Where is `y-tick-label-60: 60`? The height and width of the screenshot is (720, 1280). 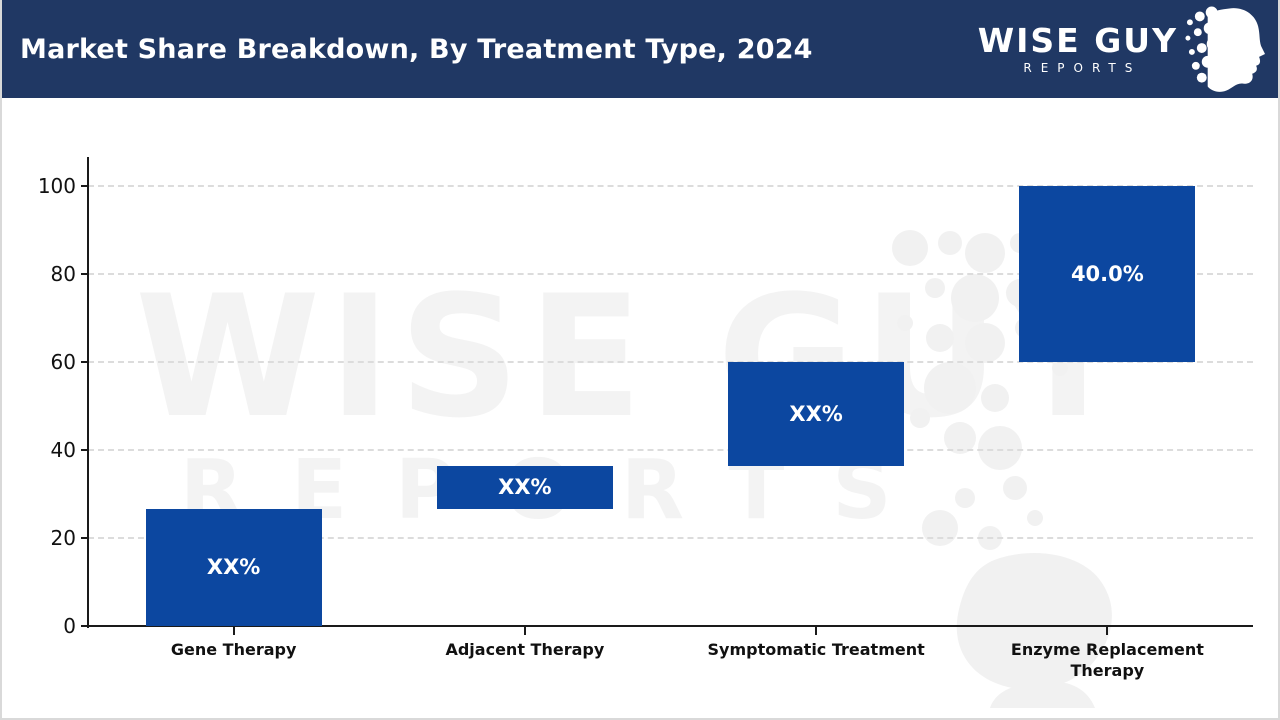 y-tick-label-60: 60 is located at coordinates (63, 362).